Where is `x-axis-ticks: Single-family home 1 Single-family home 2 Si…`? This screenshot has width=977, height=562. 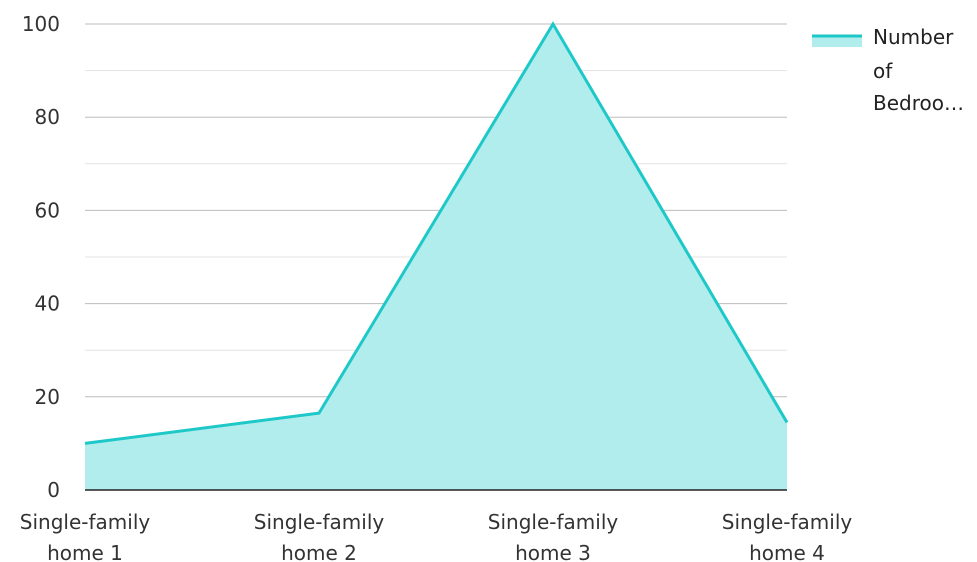
x-axis-ticks: Single-family home 1 Single-family home 2 Si… is located at coordinates (436, 536).